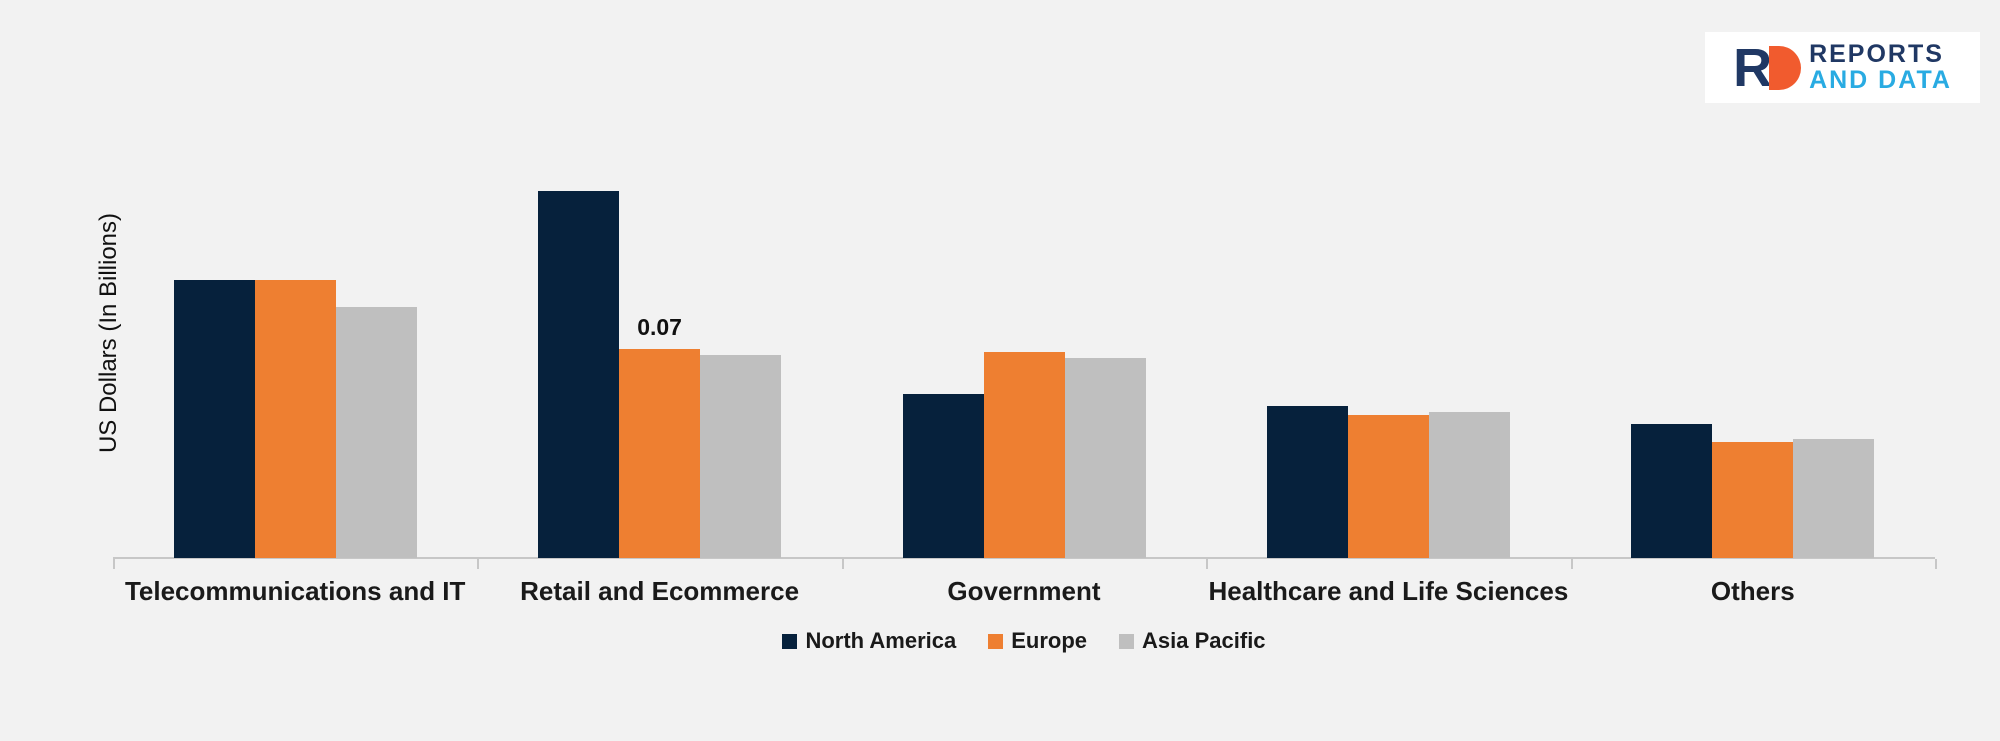  Describe the element at coordinates (660, 591) in the screenshot. I see `category-label: Retail and Ecommerce` at that location.